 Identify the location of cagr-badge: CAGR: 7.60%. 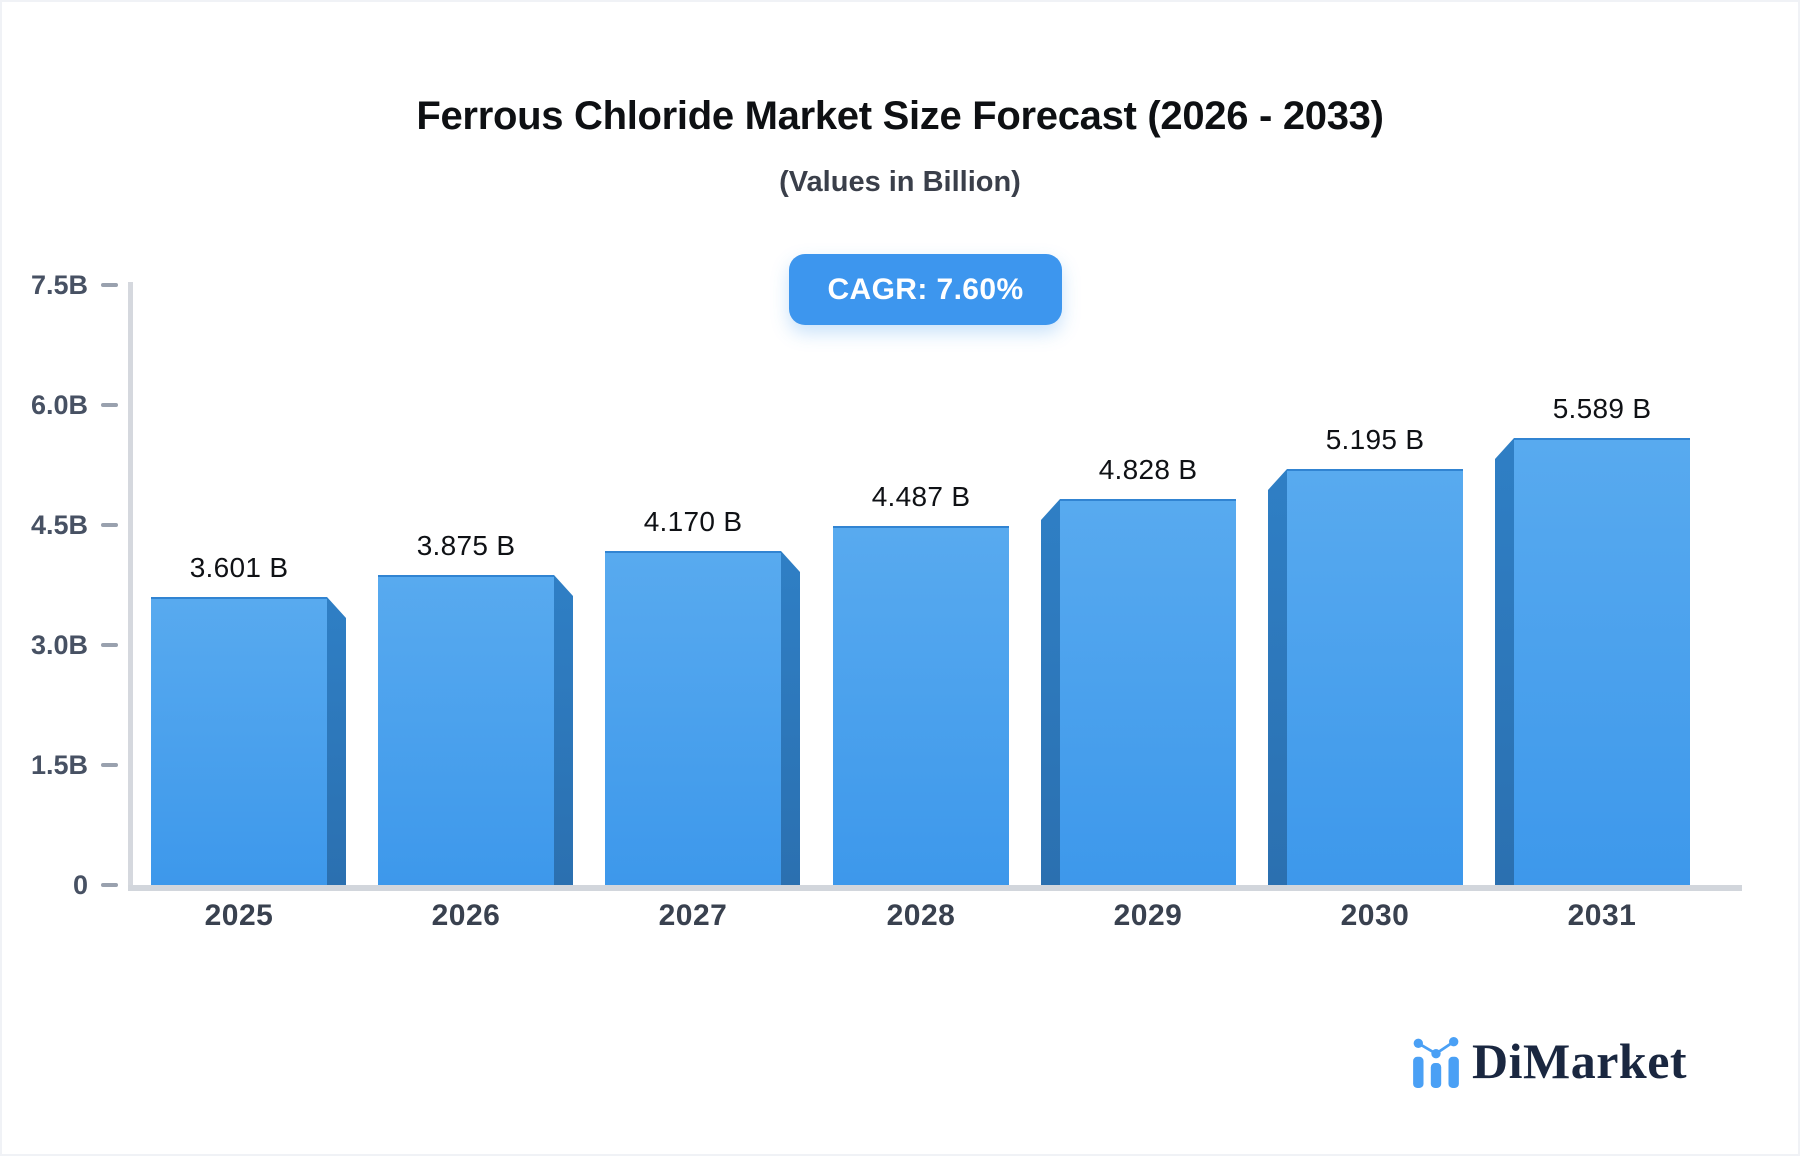
(925, 289).